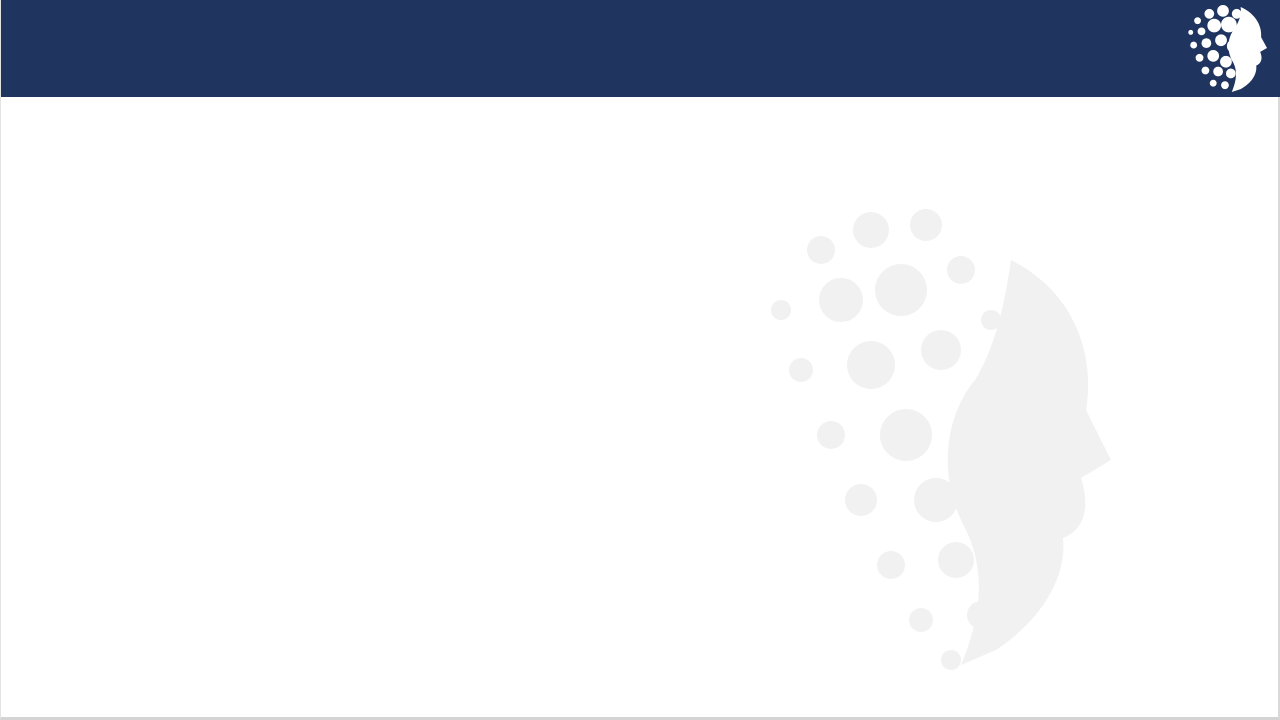  What do you see at coordinates (1227, 48) in the screenshot?
I see `dotted-face-icon` at bounding box center [1227, 48].